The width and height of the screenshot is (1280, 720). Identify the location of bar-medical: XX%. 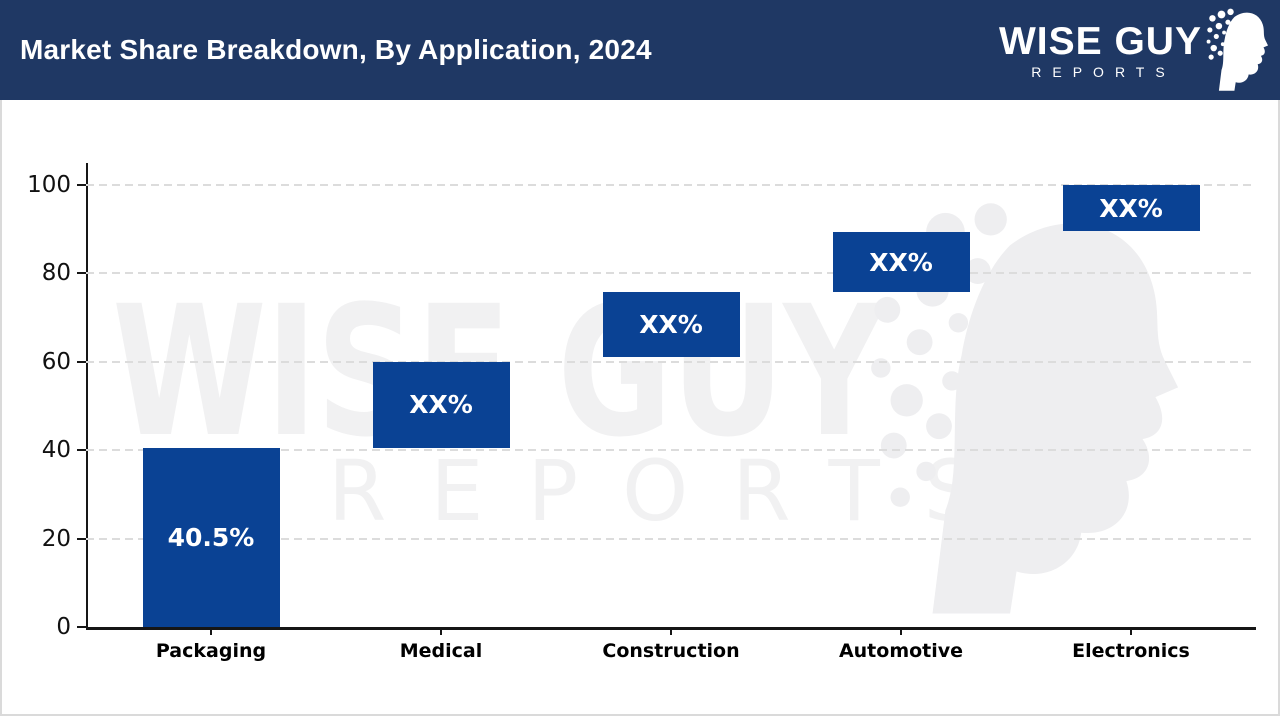
(441, 404).